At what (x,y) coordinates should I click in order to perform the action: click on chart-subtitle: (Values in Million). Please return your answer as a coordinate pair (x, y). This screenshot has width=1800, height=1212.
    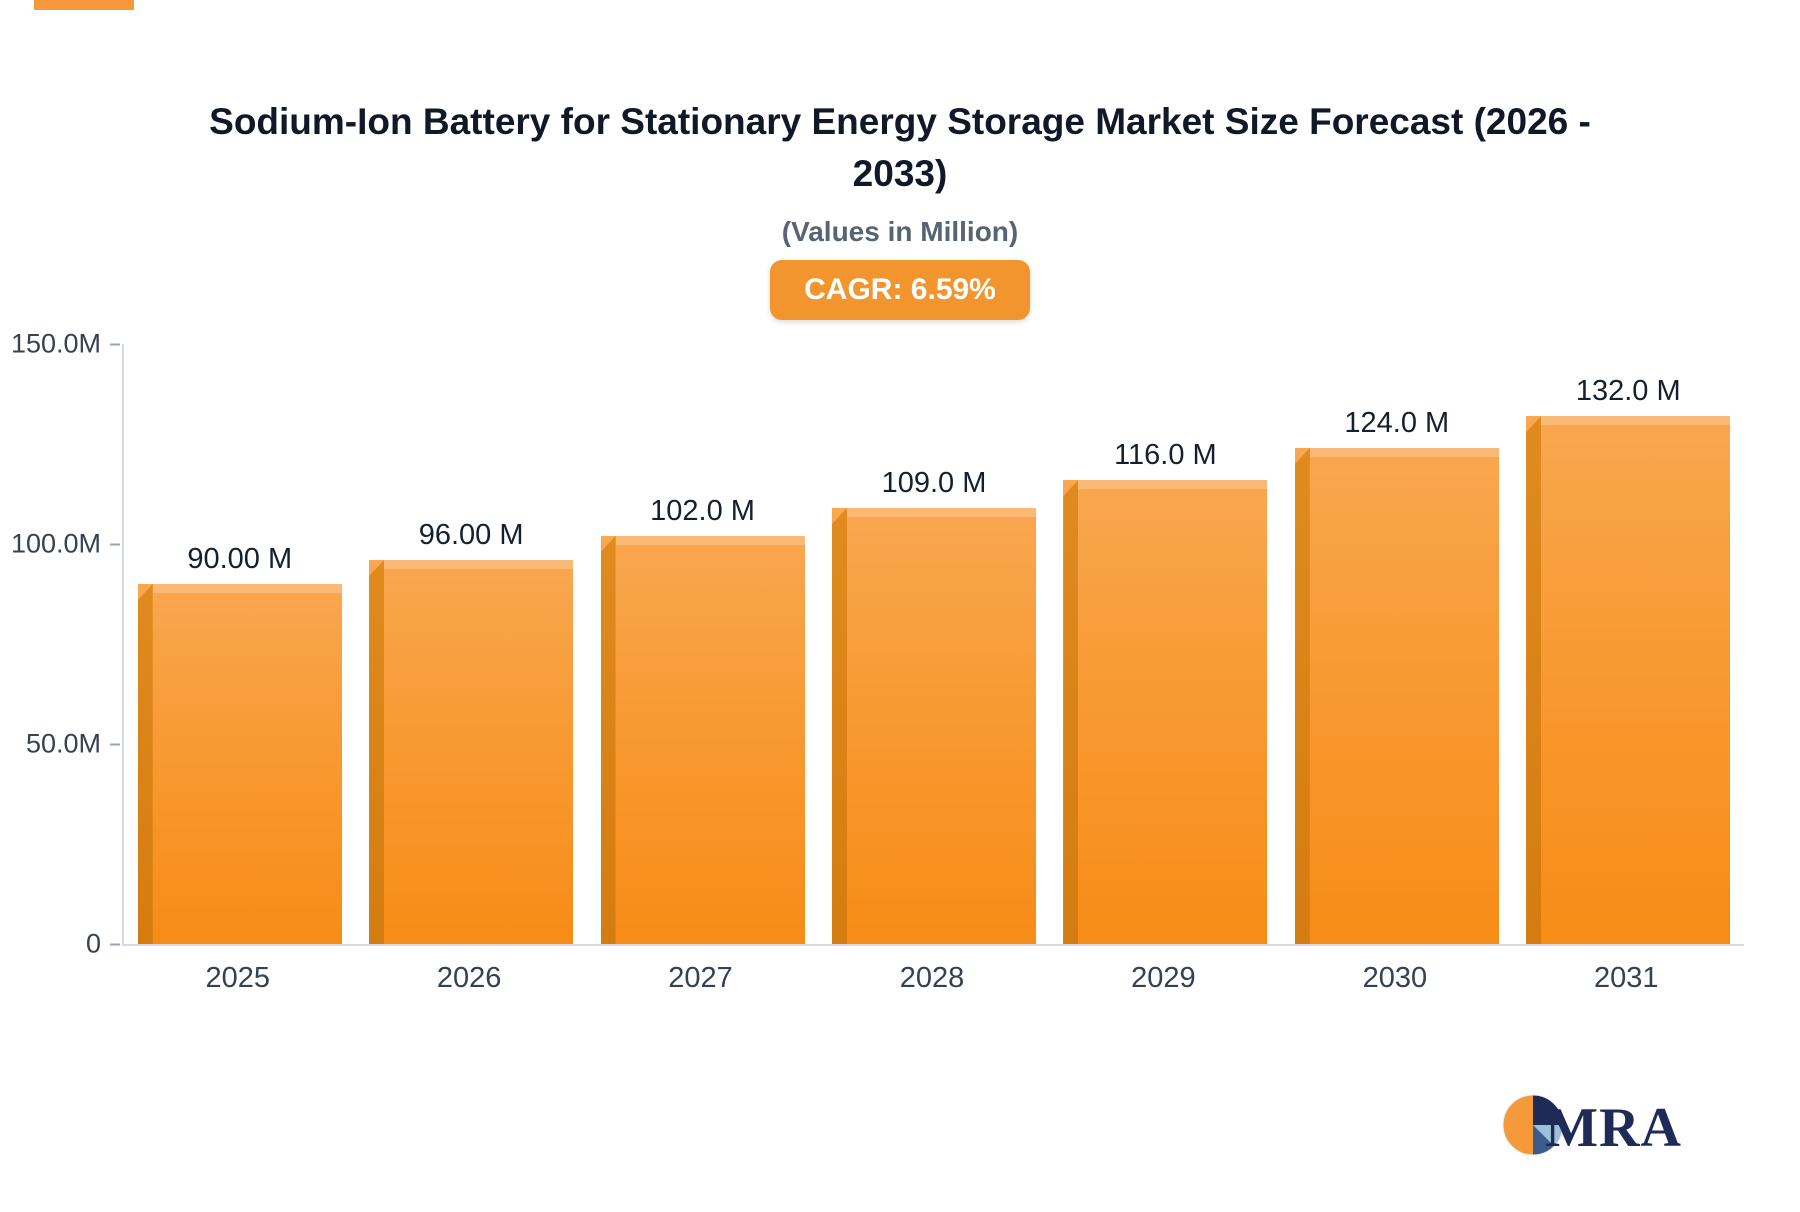
    Looking at the image, I should click on (900, 231).